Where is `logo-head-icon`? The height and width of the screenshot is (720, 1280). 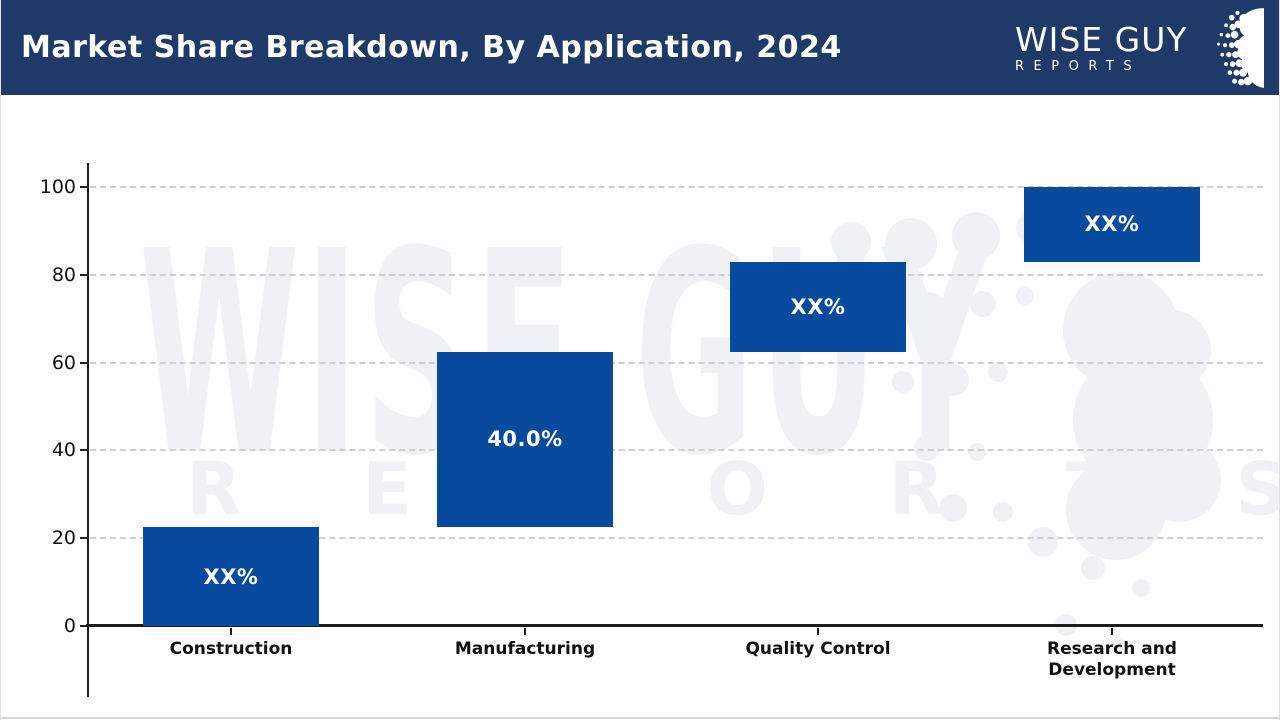
logo-head-icon is located at coordinates (1240, 48).